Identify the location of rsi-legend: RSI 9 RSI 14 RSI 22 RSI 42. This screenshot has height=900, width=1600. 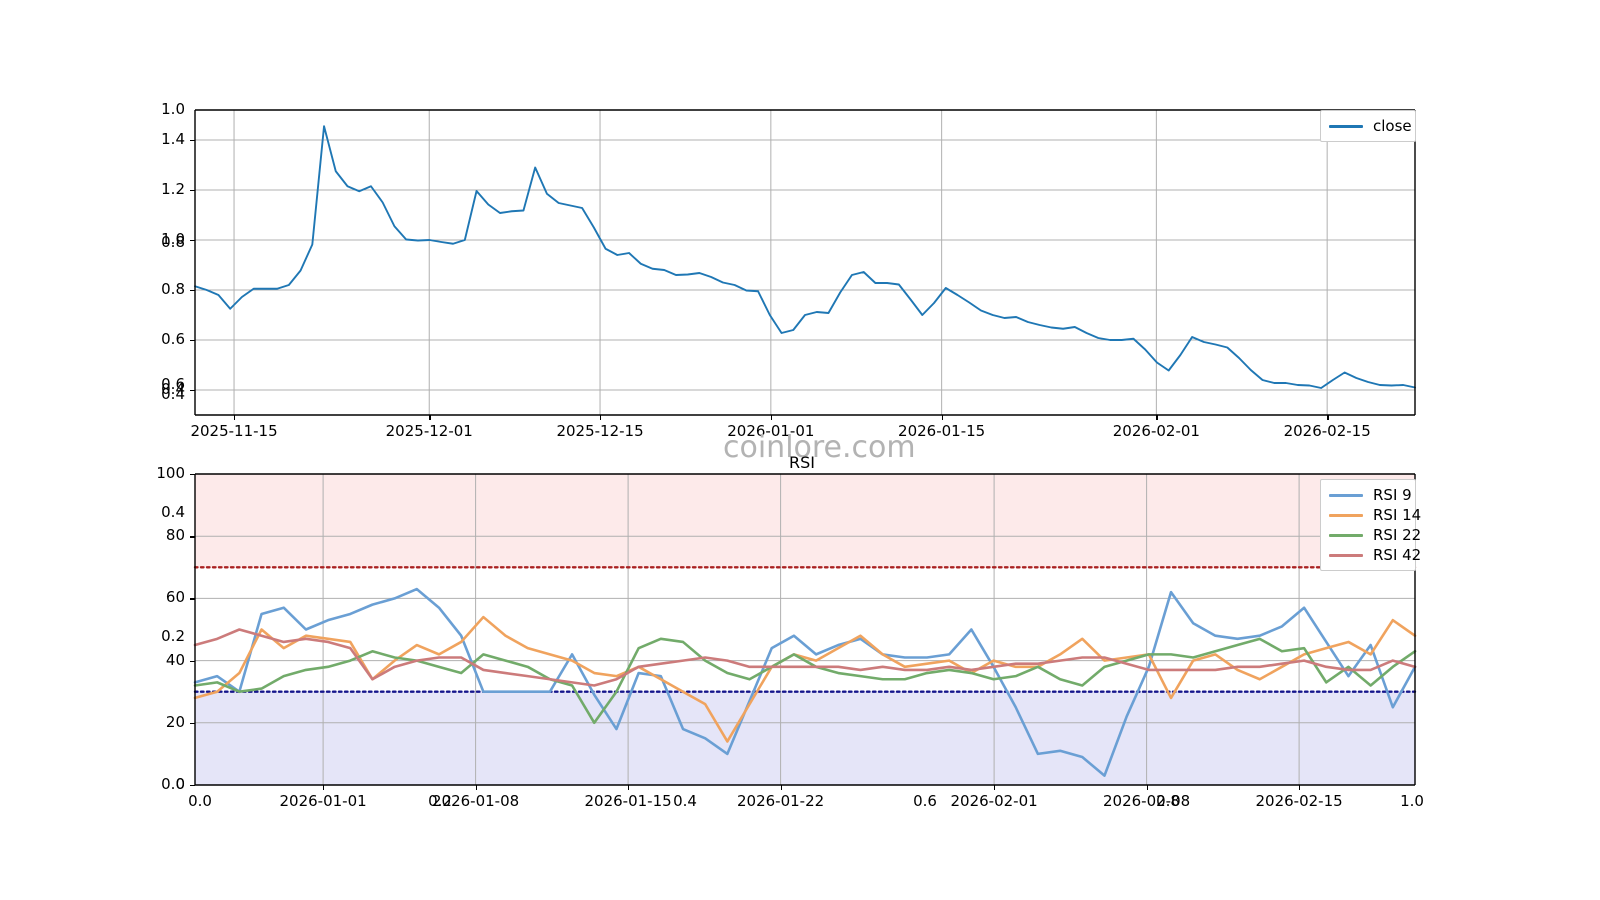
(1370, 525).